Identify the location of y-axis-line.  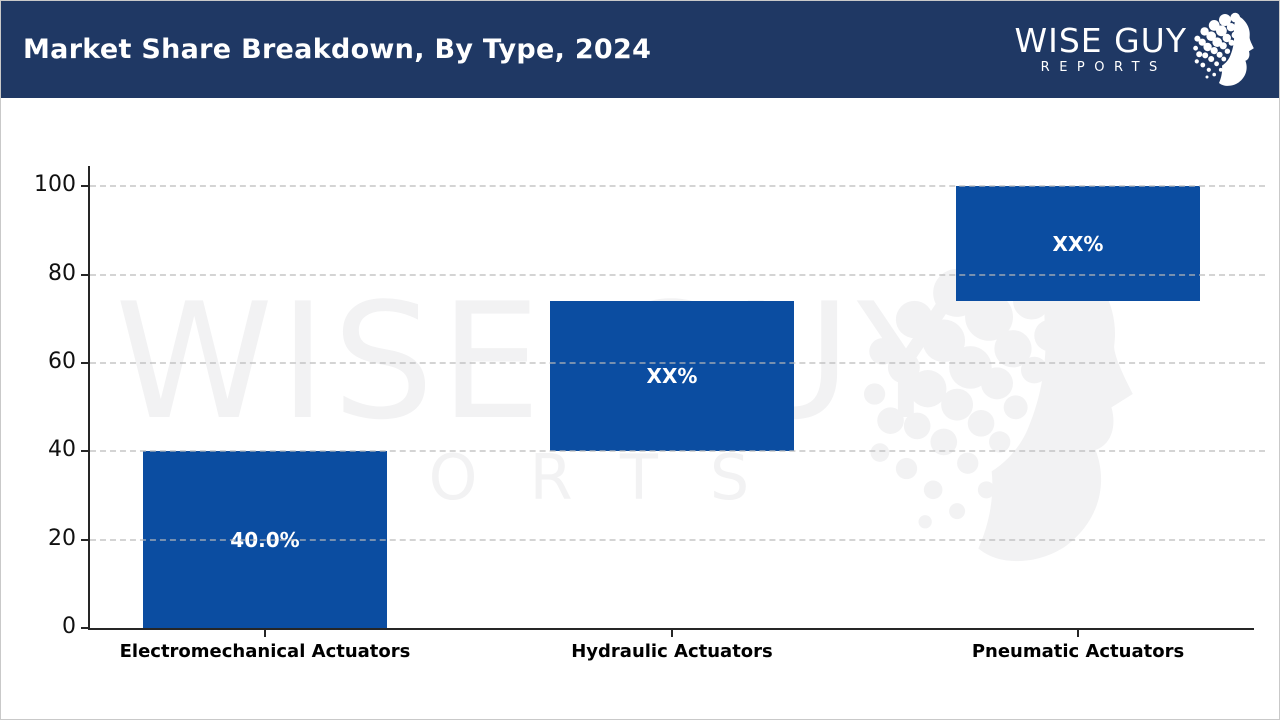
(89, 398).